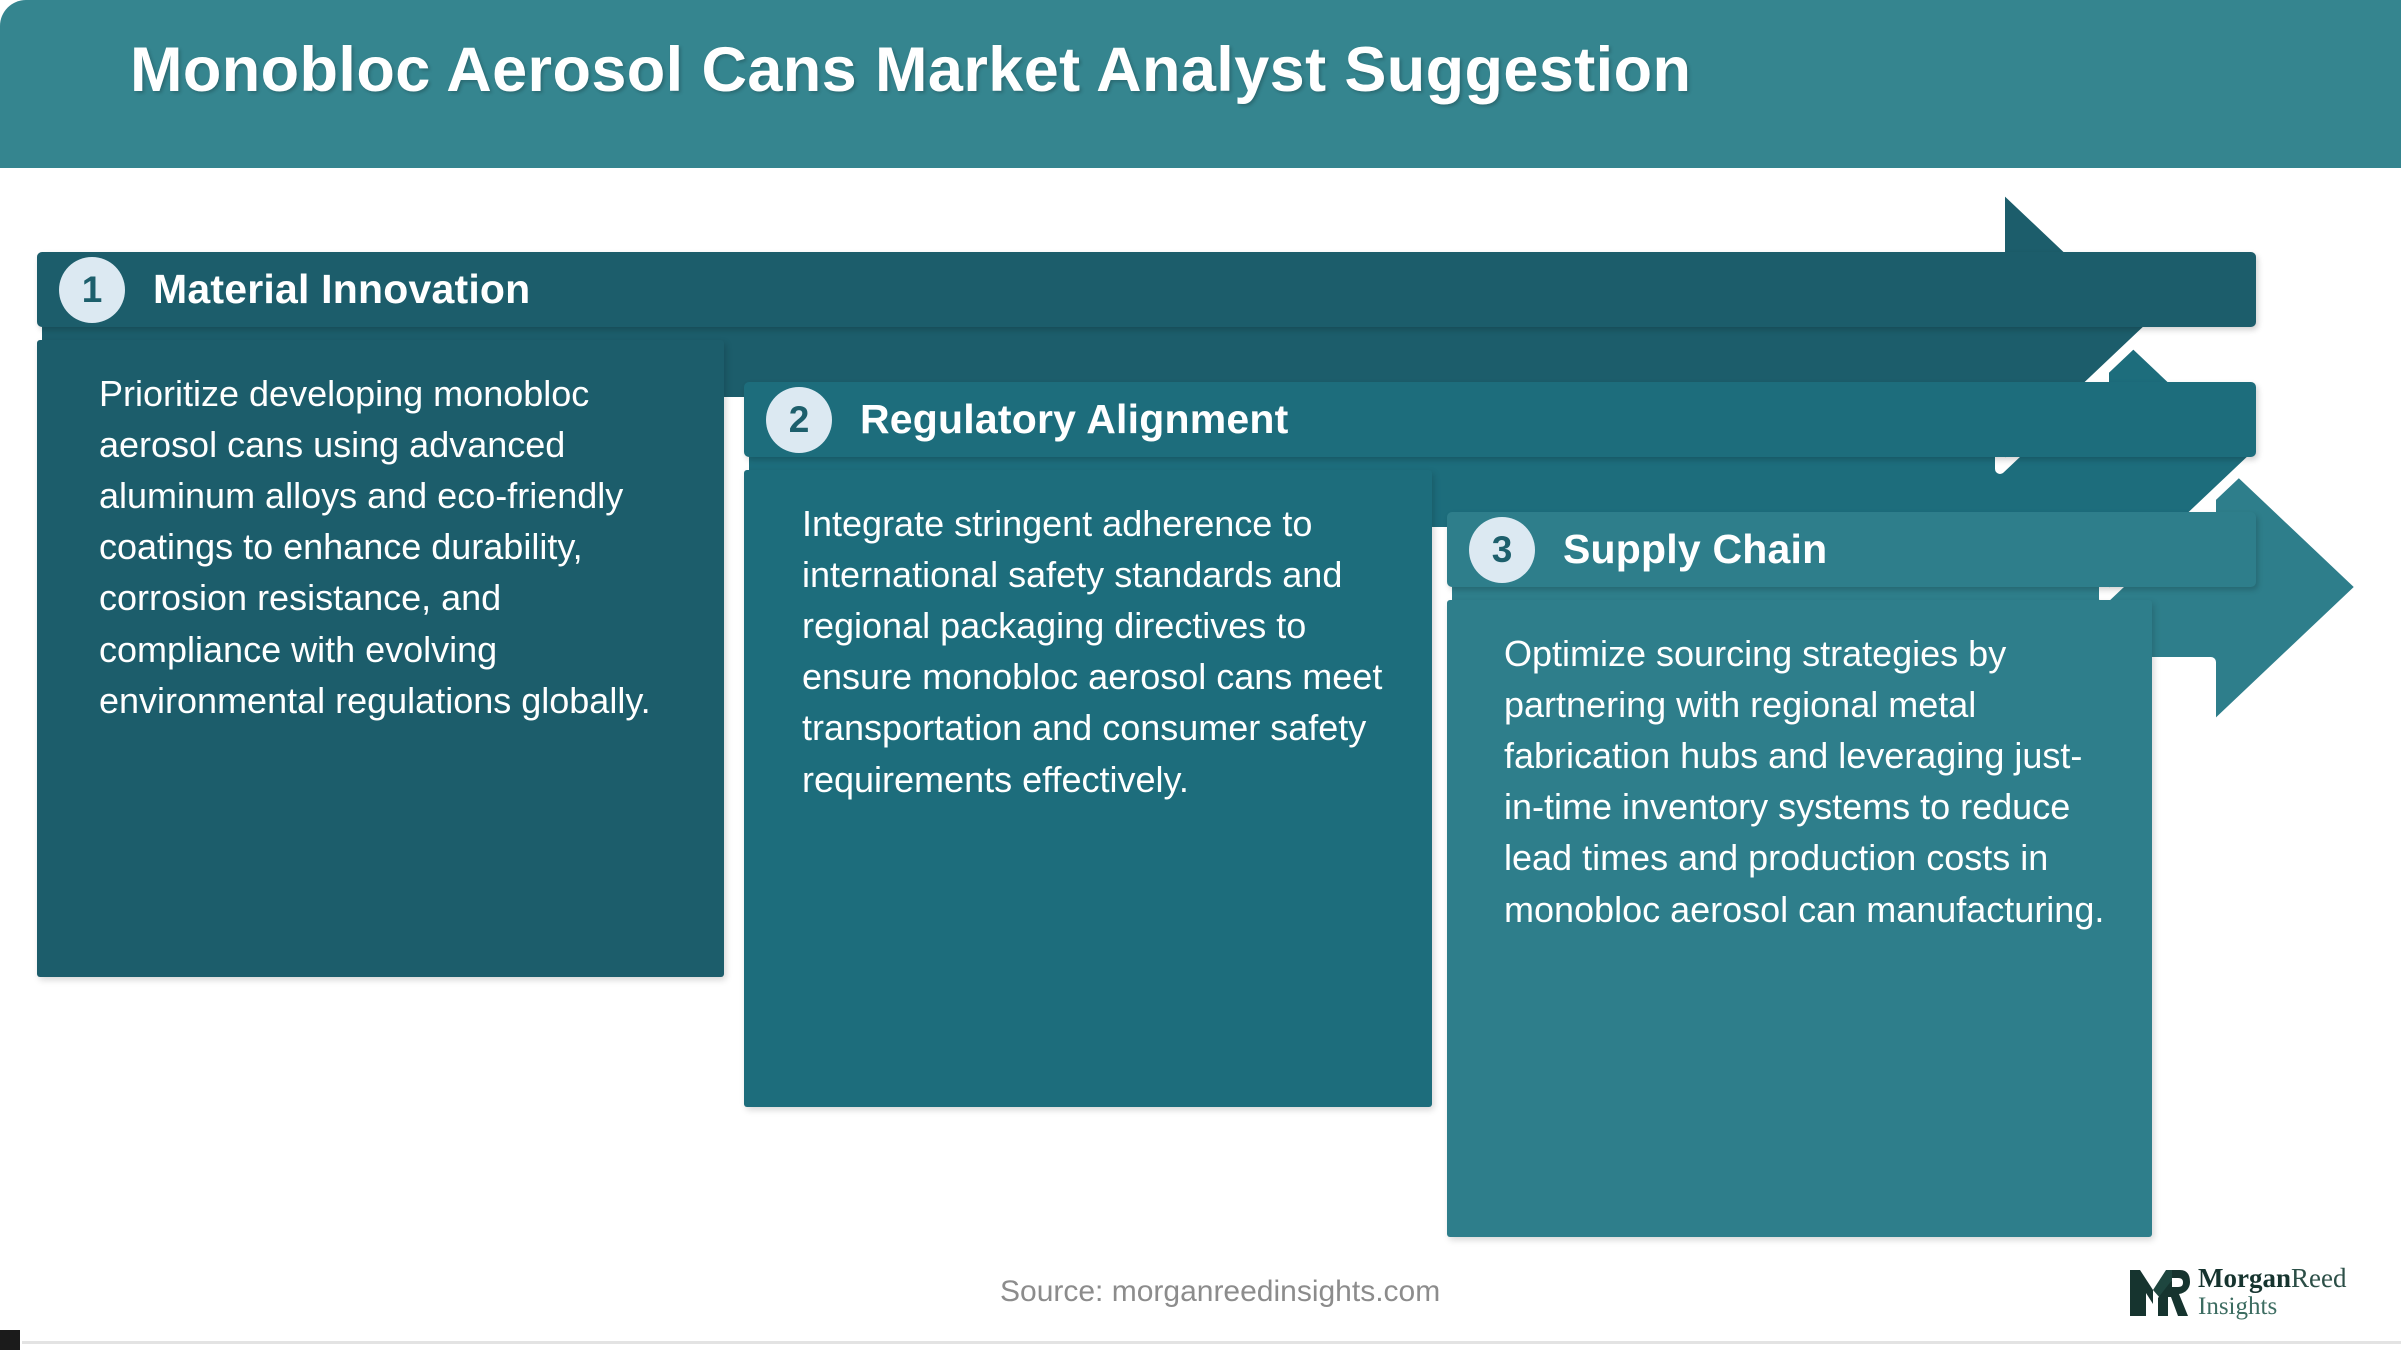 This screenshot has height=1350, width=2401. What do you see at coordinates (342, 289) in the screenshot?
I see `step-title-1: Material Innovation` at bounding box center [342, 289].